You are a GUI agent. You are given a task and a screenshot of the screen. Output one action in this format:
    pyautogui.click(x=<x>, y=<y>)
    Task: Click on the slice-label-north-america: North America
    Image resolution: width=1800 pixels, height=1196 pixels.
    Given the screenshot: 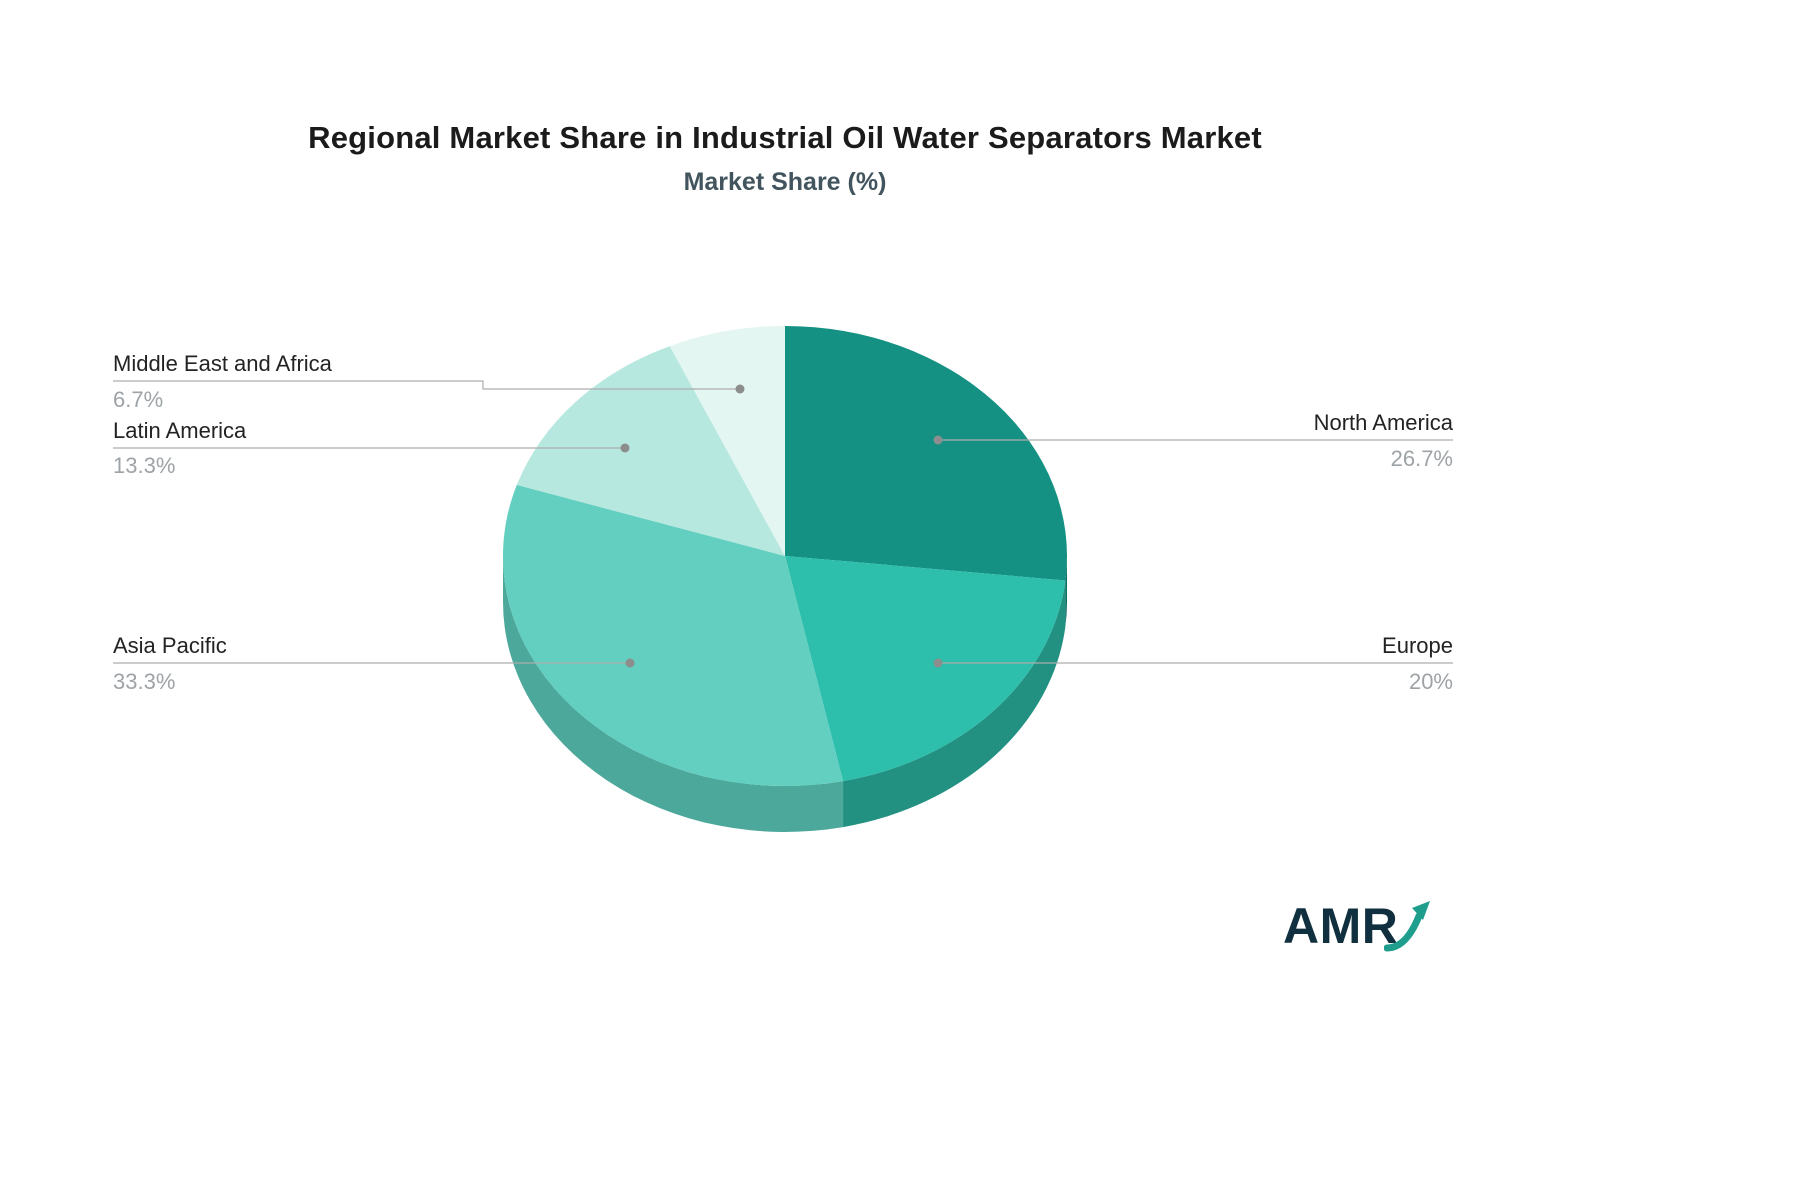 What is the action you would take?
    pyautogui.click(x=1383, y=422)
    